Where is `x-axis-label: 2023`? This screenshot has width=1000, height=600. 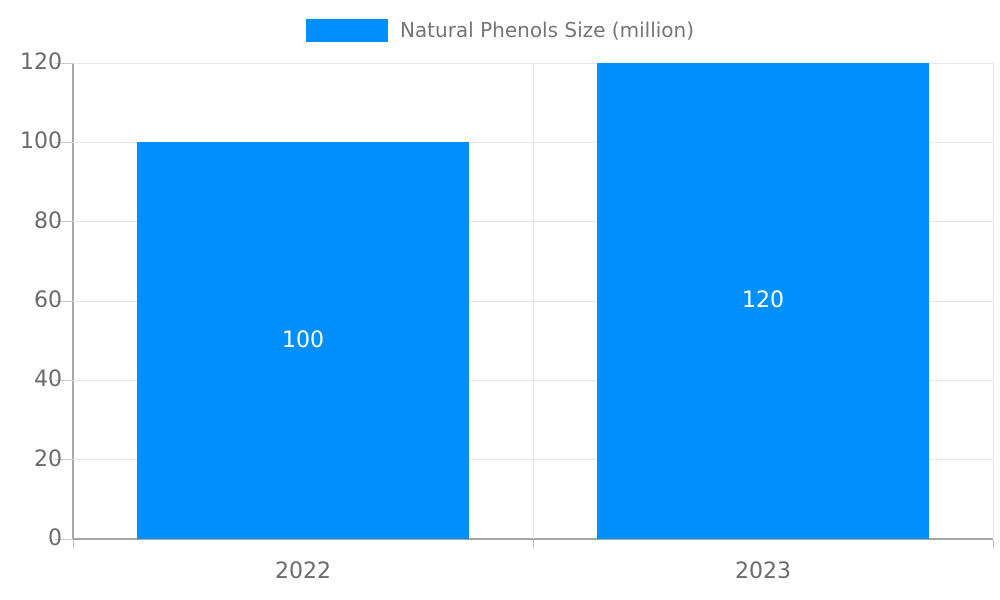
x-axis-label: 2023 is located at coordinates (763, 571).